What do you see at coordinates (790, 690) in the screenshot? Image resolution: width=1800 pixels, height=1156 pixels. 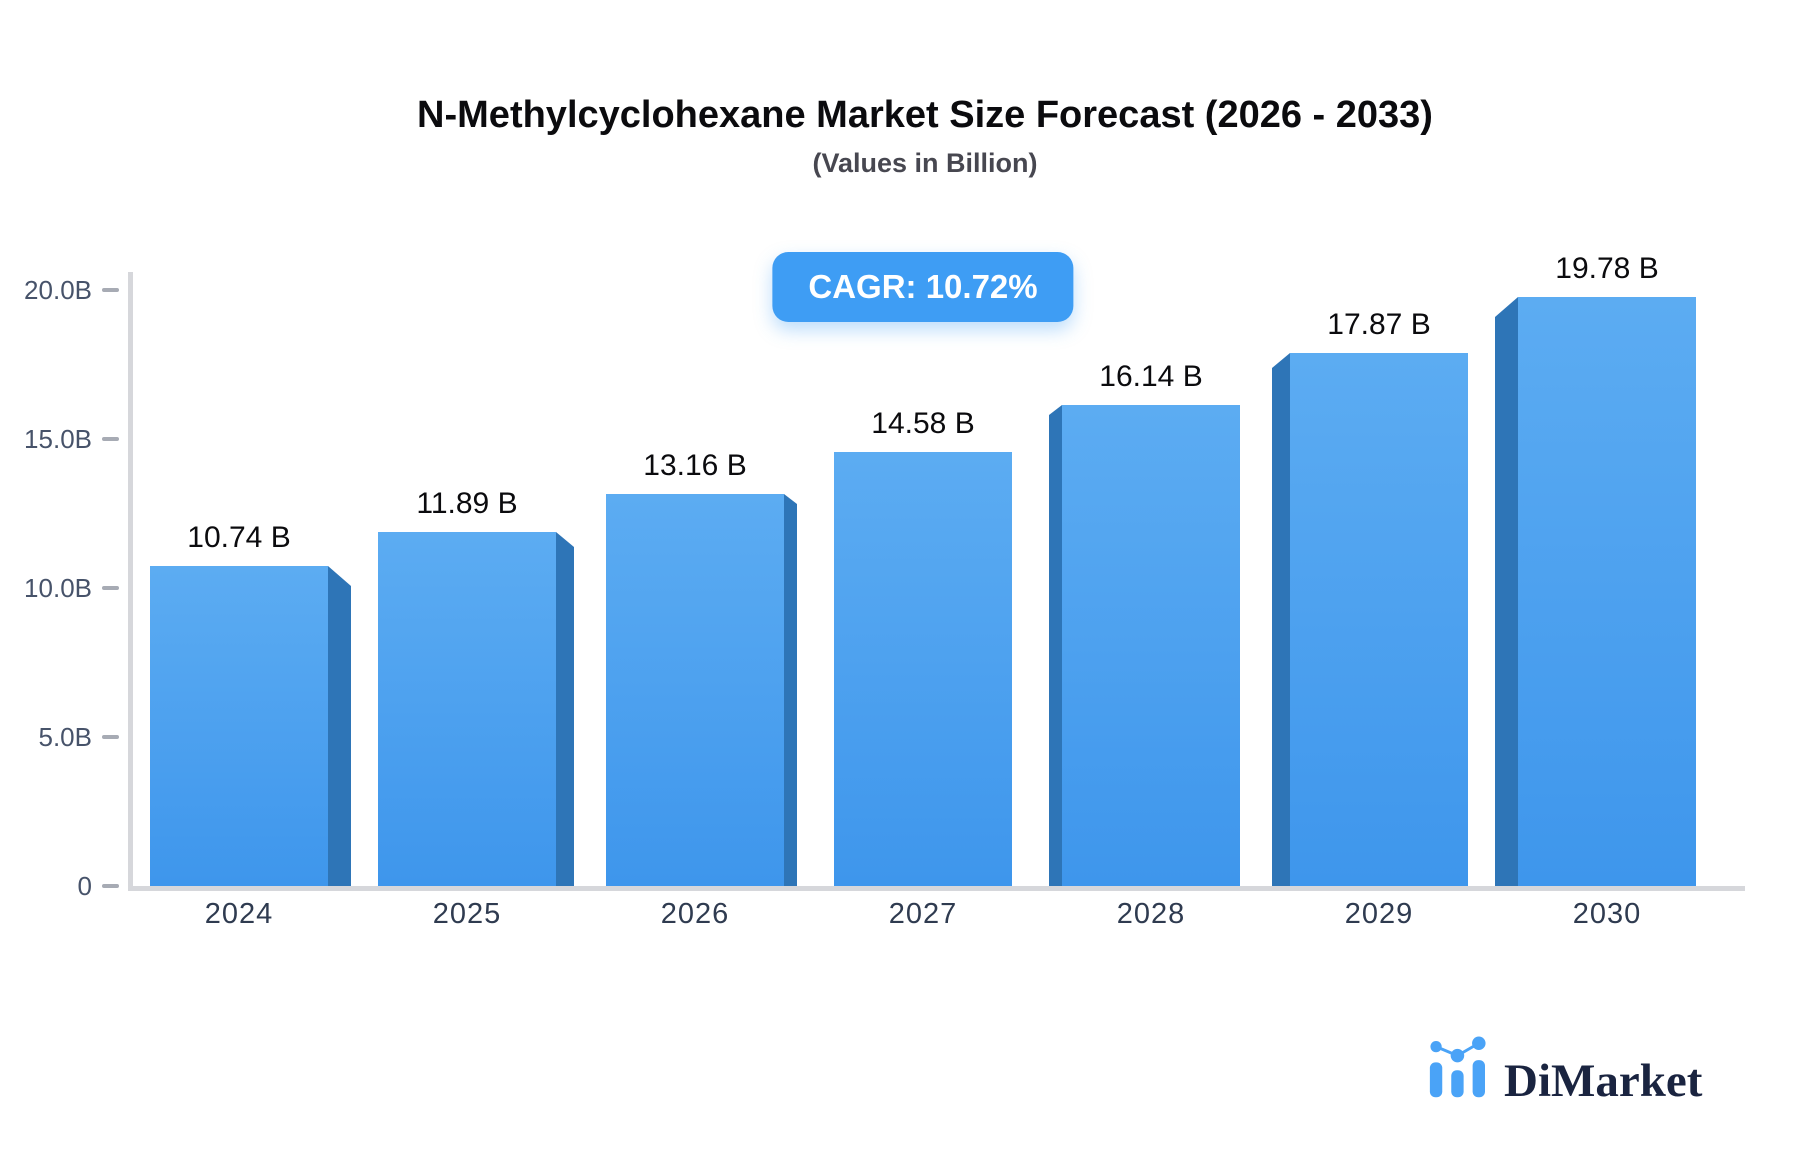 I see `bar-side-face-2026` at bounding box center [790, 690].